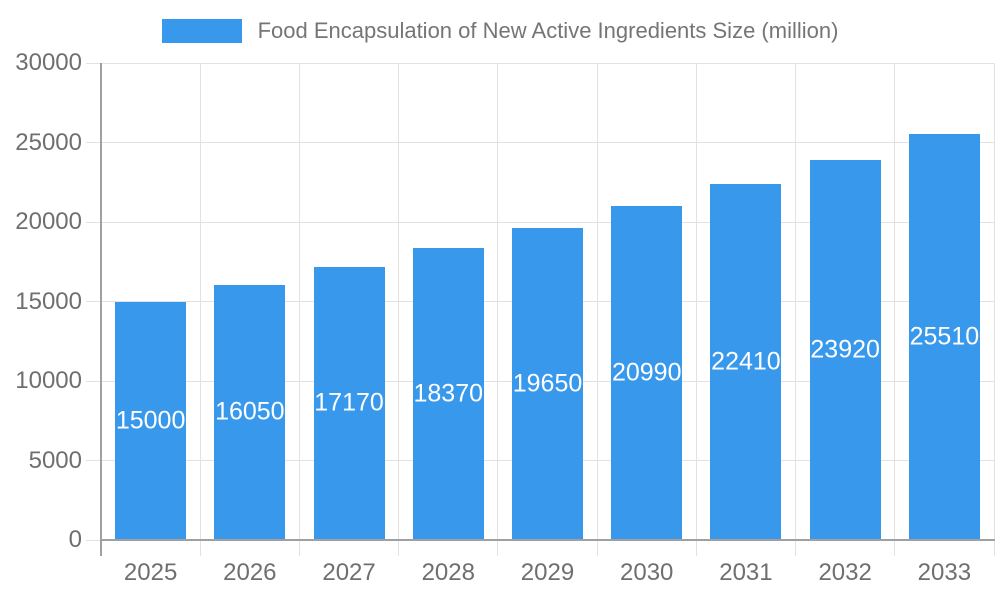 Image resolution: width=1000 pixels, height=600 pixels. I want to click on bar-2031: 22410, so click(746, 361).